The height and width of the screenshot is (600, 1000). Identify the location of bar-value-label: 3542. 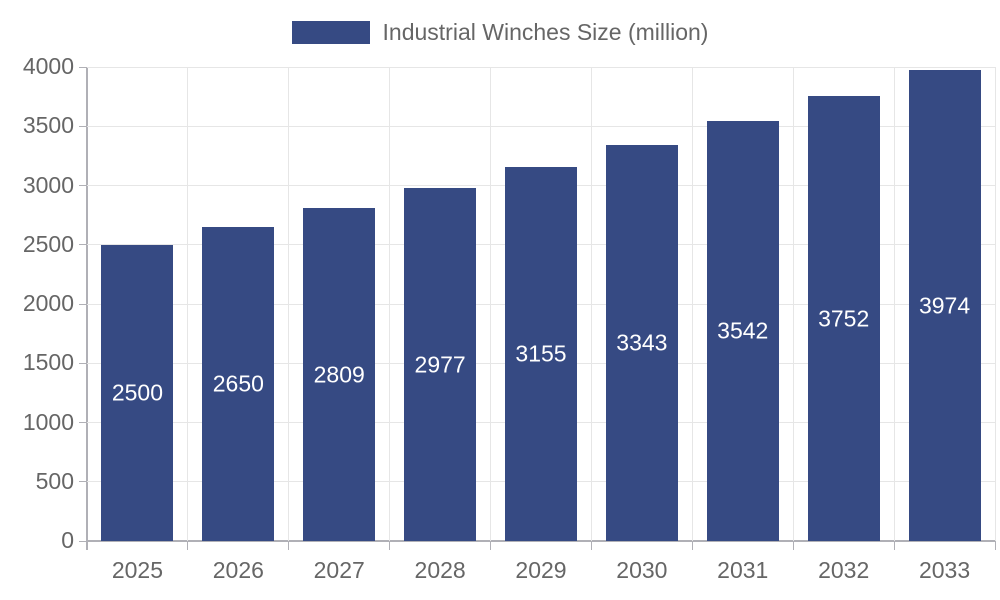
(743, 330).